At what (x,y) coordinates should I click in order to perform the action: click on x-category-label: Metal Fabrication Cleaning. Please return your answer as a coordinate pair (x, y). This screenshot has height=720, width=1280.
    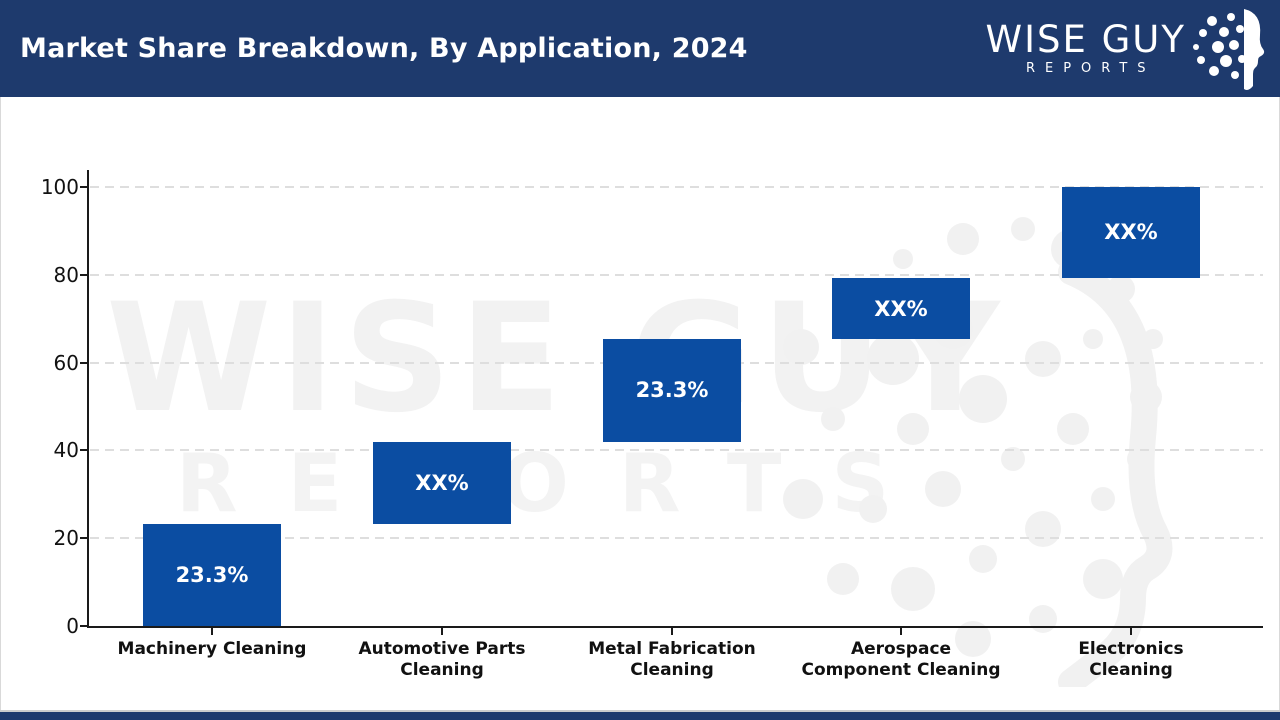
    Looking at the image, I should click on (672, 659).